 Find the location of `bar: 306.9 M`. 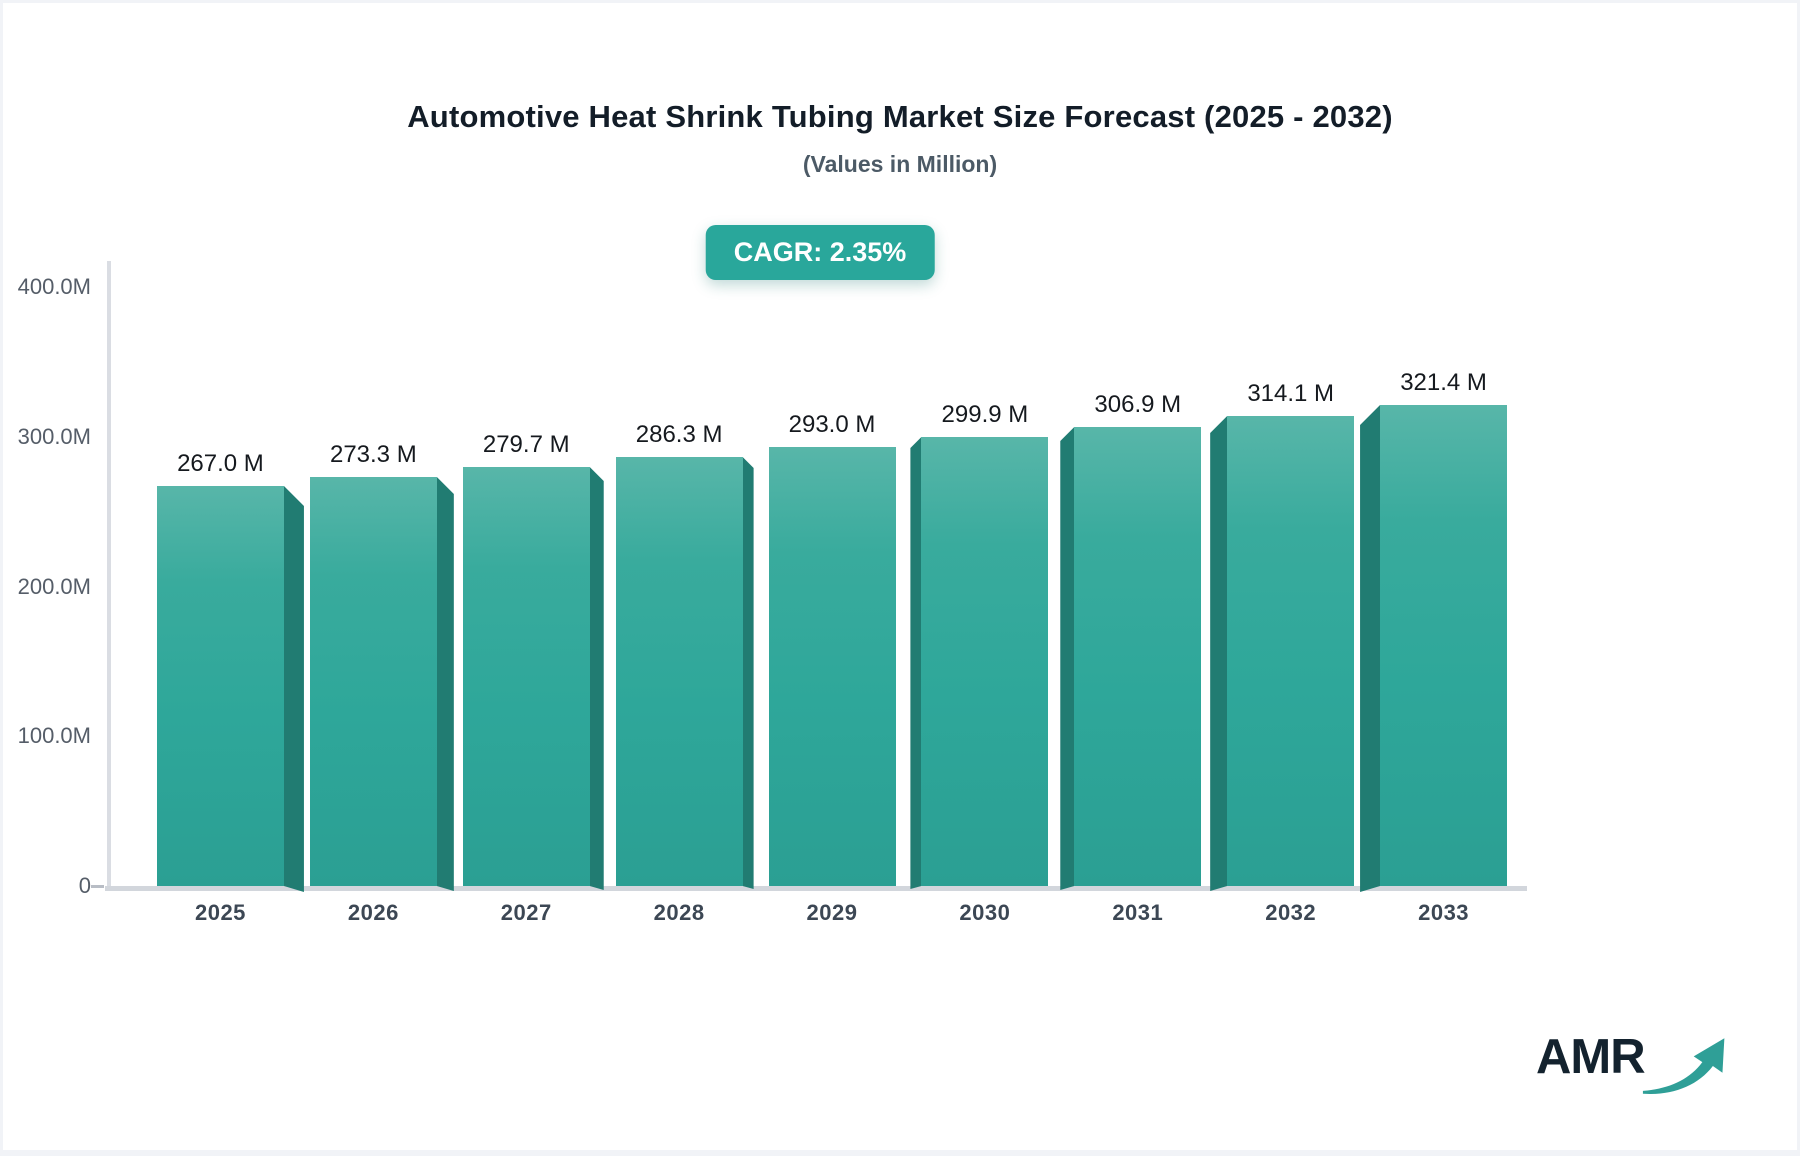

bar: 306.9 M is located at coordinates (1131, 640).